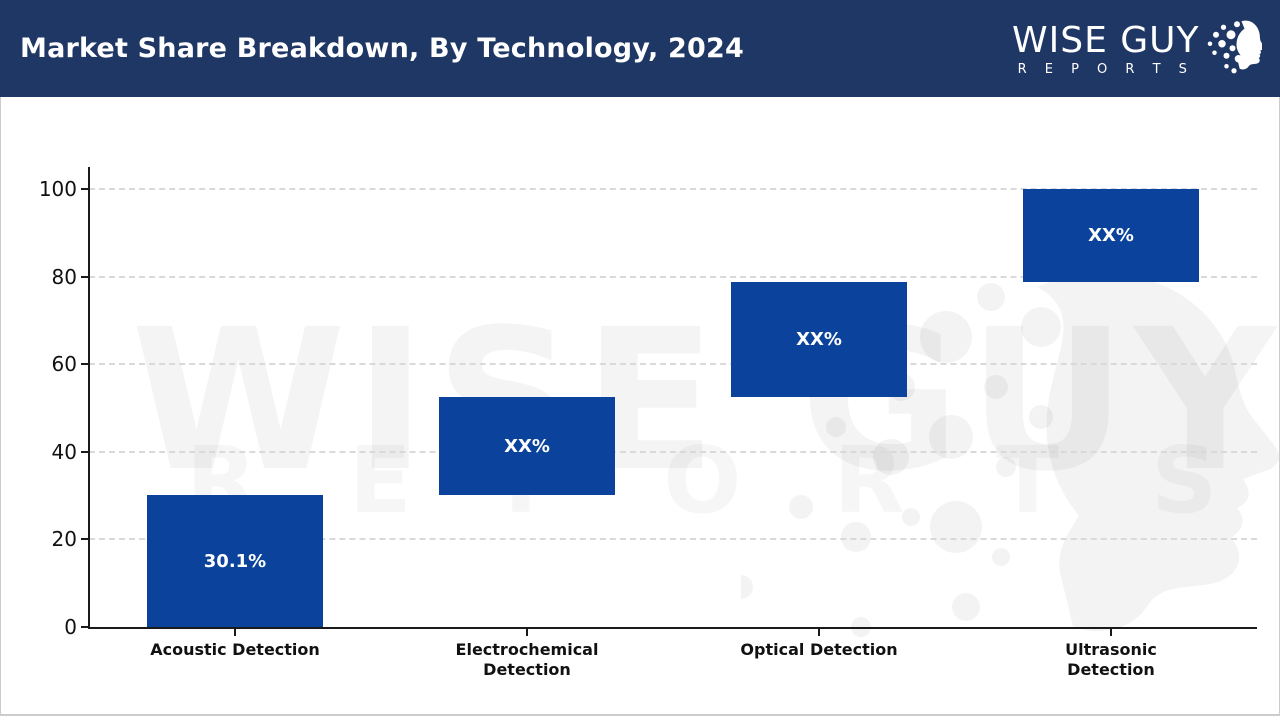 This screenshot has height=720, width=1280. Describe the element at coordinates (819, 649) in the screenshot. I see `x-tick-label-2: Optical Detection` at that location.